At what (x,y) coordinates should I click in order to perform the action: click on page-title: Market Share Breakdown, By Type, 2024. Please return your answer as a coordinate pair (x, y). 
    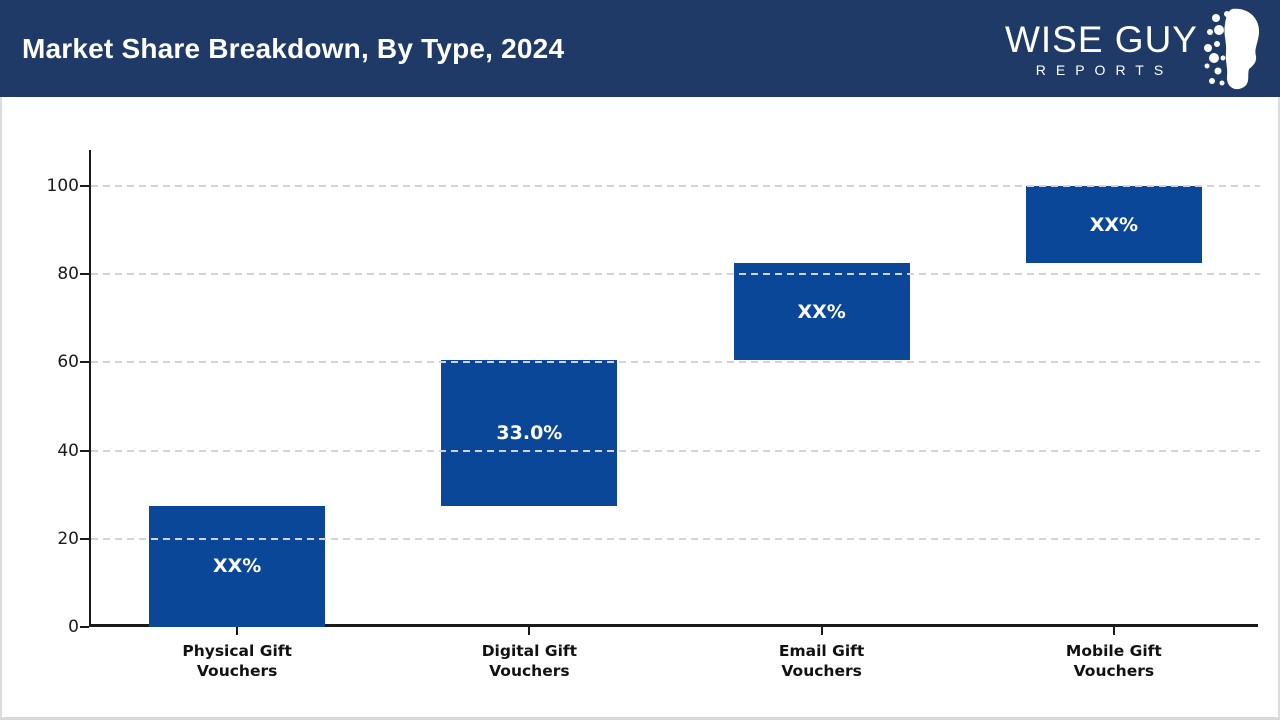
    Looking at the image, I should click on (293, 48).